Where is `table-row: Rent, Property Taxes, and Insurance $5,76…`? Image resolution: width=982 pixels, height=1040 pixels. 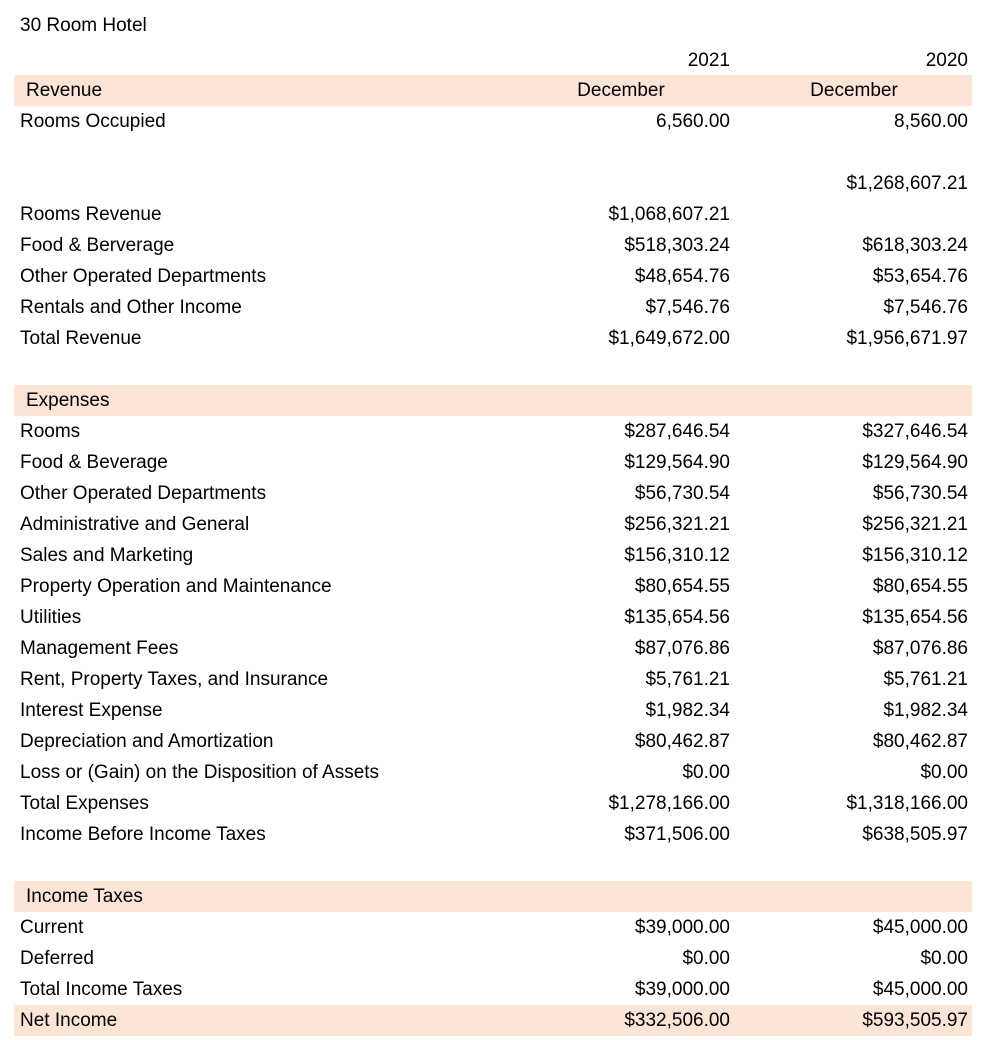
table-row: Rent, Property Taxes, and Insurance $5,76… is located at coordinates (493, 679).